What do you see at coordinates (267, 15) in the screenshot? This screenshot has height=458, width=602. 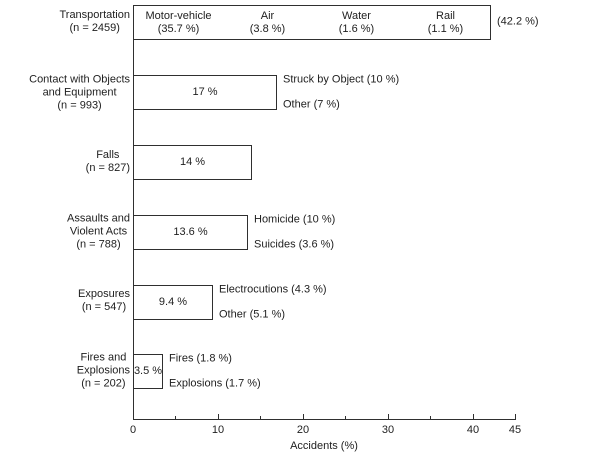 I see `segment-name: Air` at bounding box center [267, 15].